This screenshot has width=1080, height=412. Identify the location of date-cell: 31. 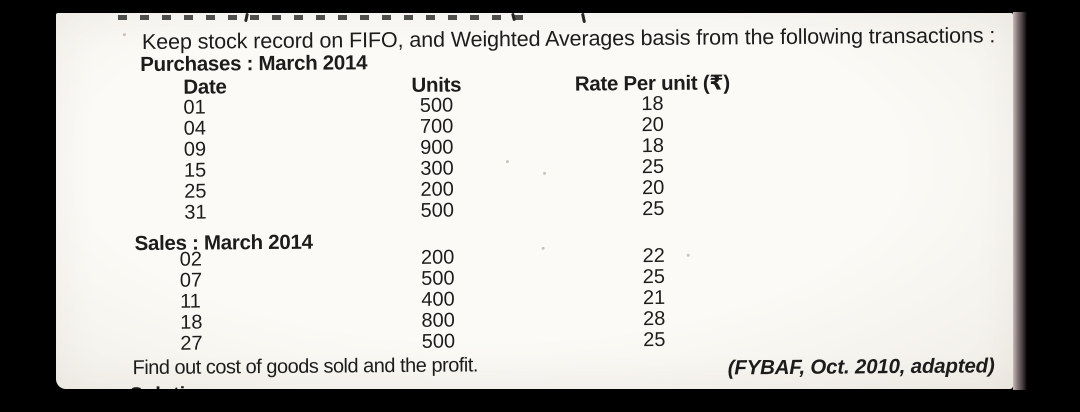
(195, 212).